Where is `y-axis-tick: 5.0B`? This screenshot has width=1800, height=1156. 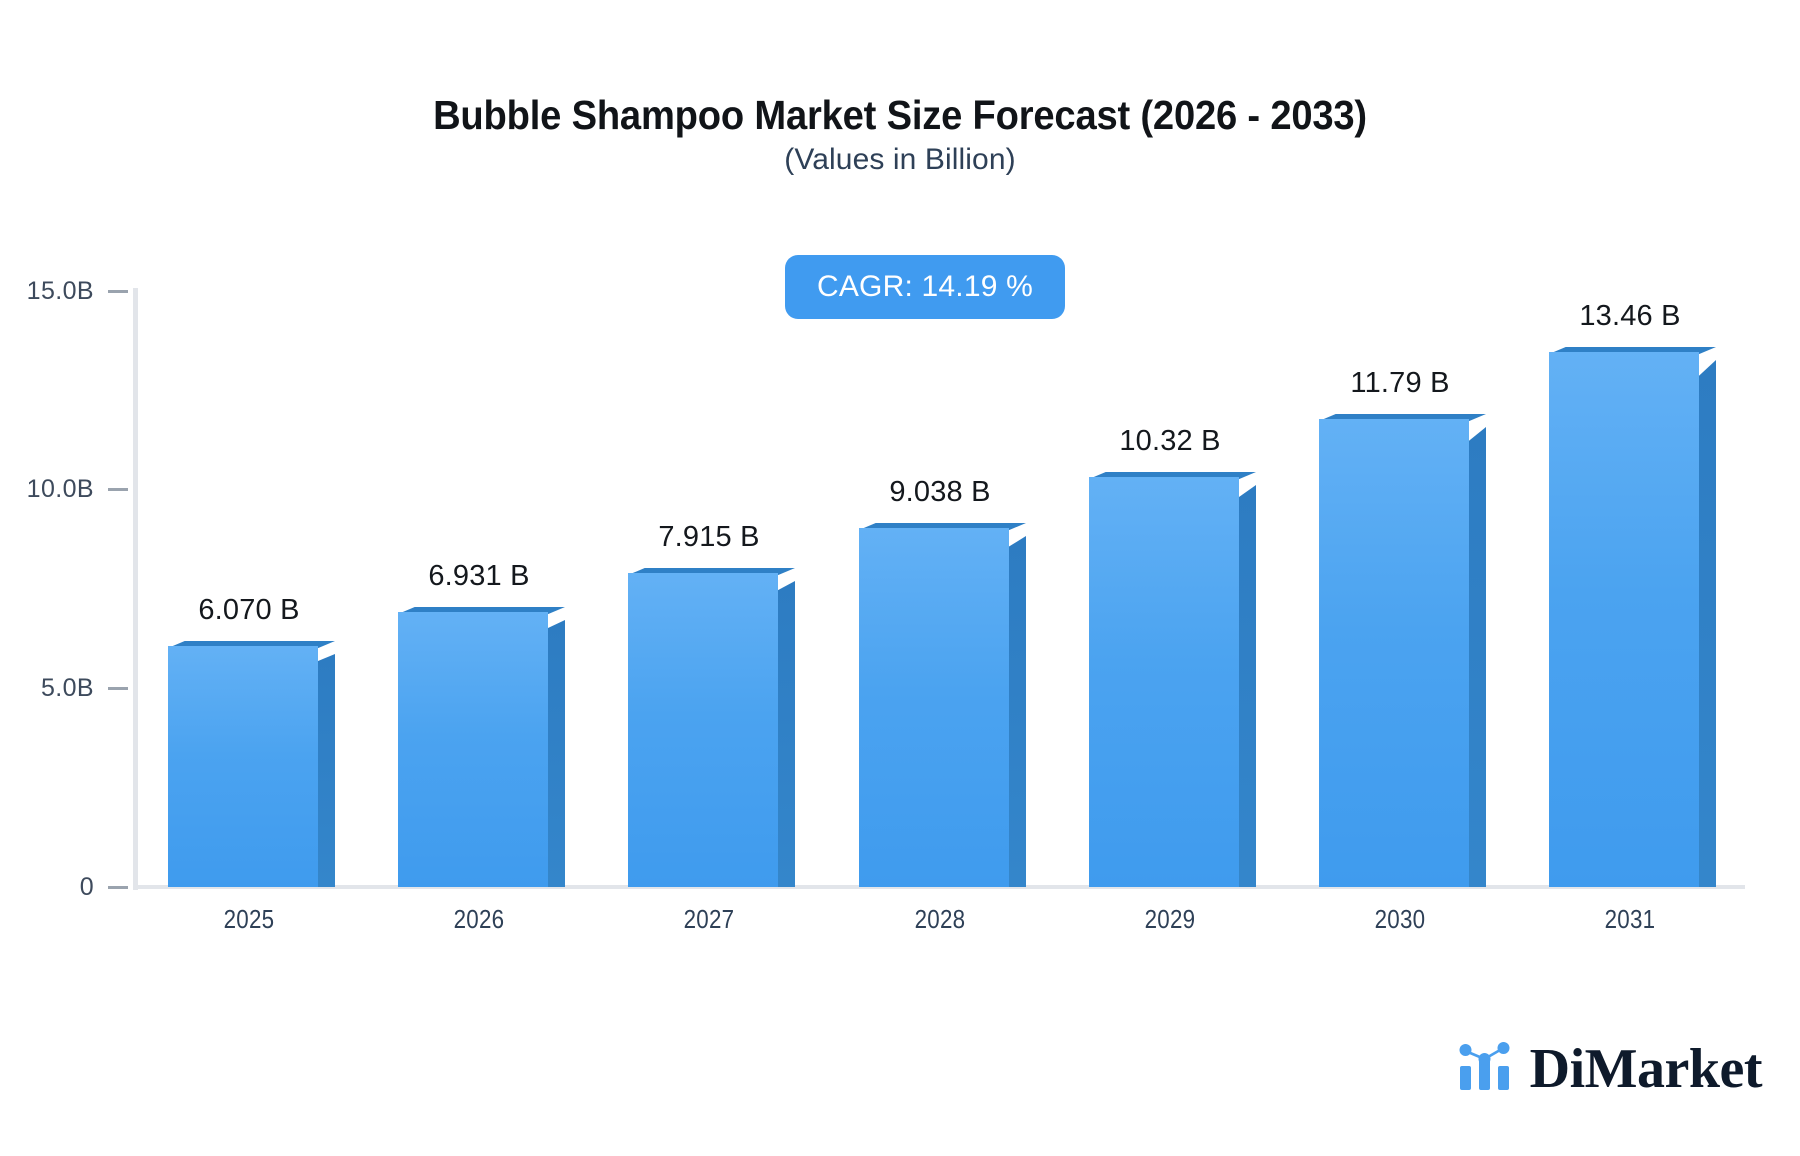
y-axis-tick: 5.0B is located at coordinates (64, 687).